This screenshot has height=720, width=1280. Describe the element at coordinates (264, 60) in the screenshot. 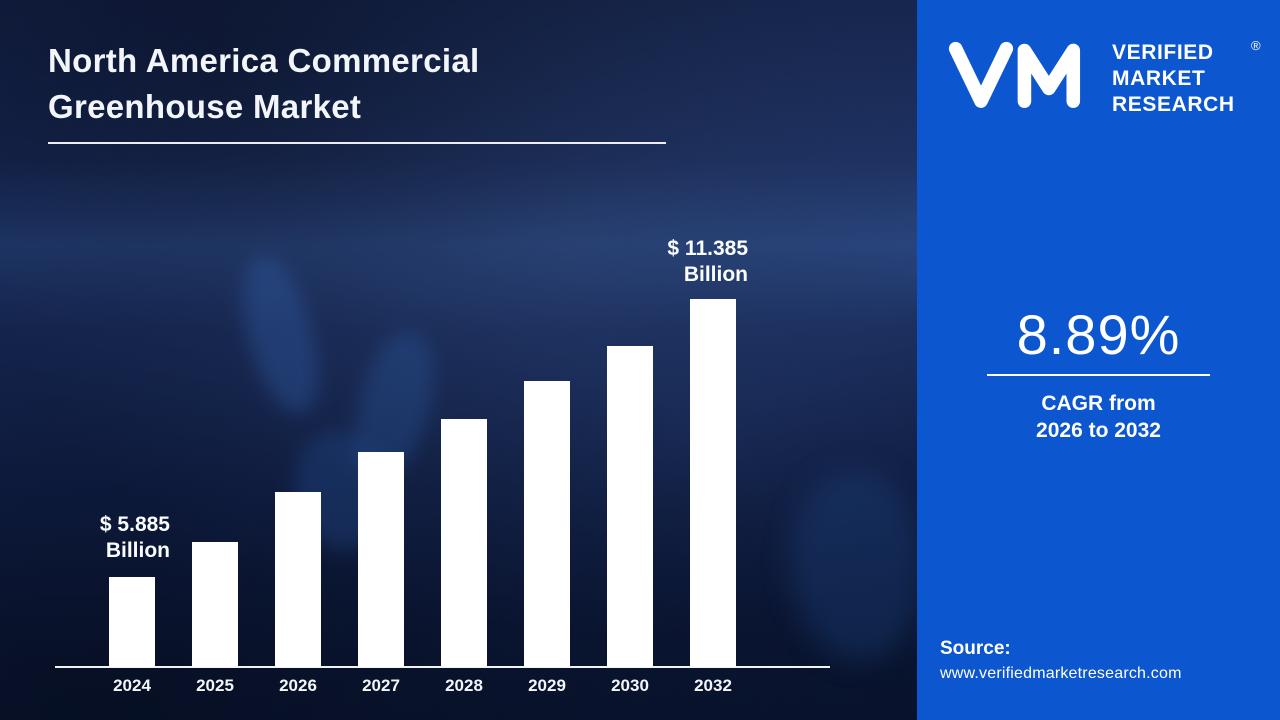

I see `page-title-line1: North America Commercial` at that location.